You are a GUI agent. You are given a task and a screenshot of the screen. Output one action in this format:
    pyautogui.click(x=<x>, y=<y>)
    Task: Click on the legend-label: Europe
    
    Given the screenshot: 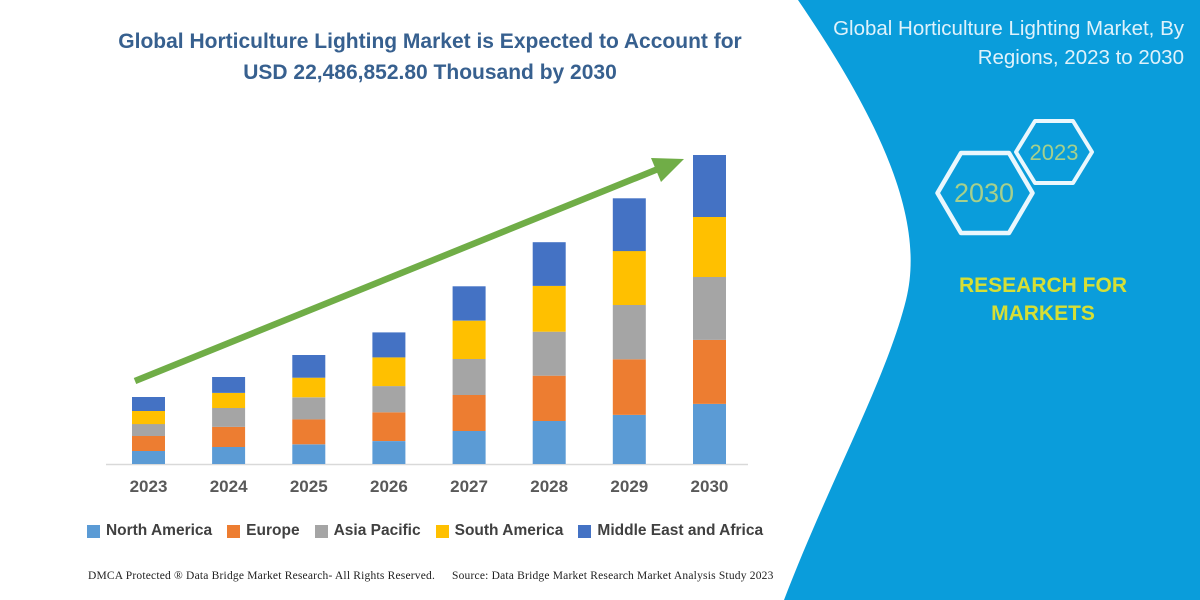 What is the action you would take?
    pyautogui.click(x=273, y=530)
    